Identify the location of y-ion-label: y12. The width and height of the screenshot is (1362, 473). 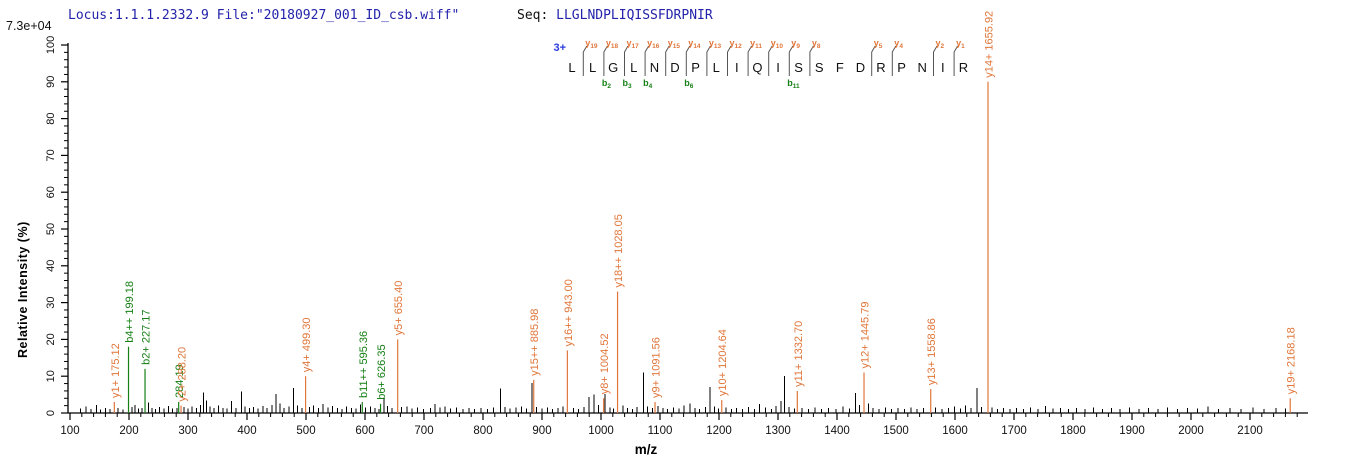
(736, 44).